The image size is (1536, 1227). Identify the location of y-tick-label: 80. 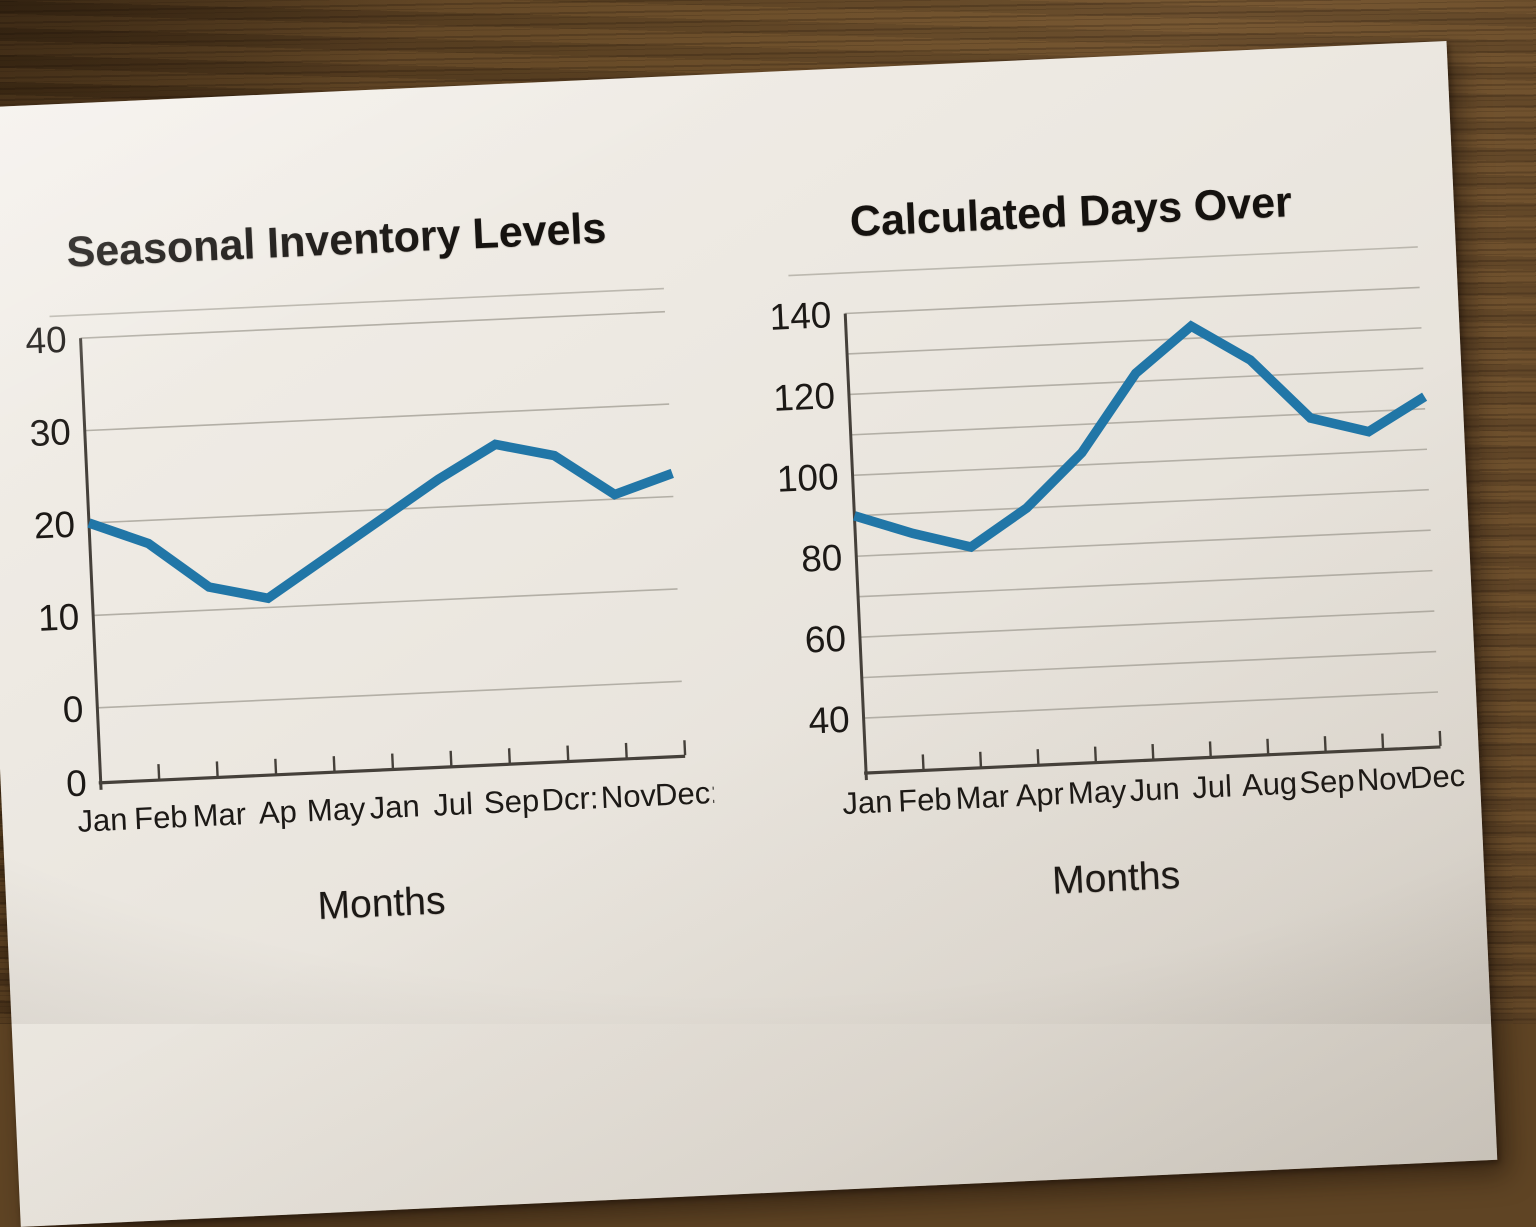
(821, 558).